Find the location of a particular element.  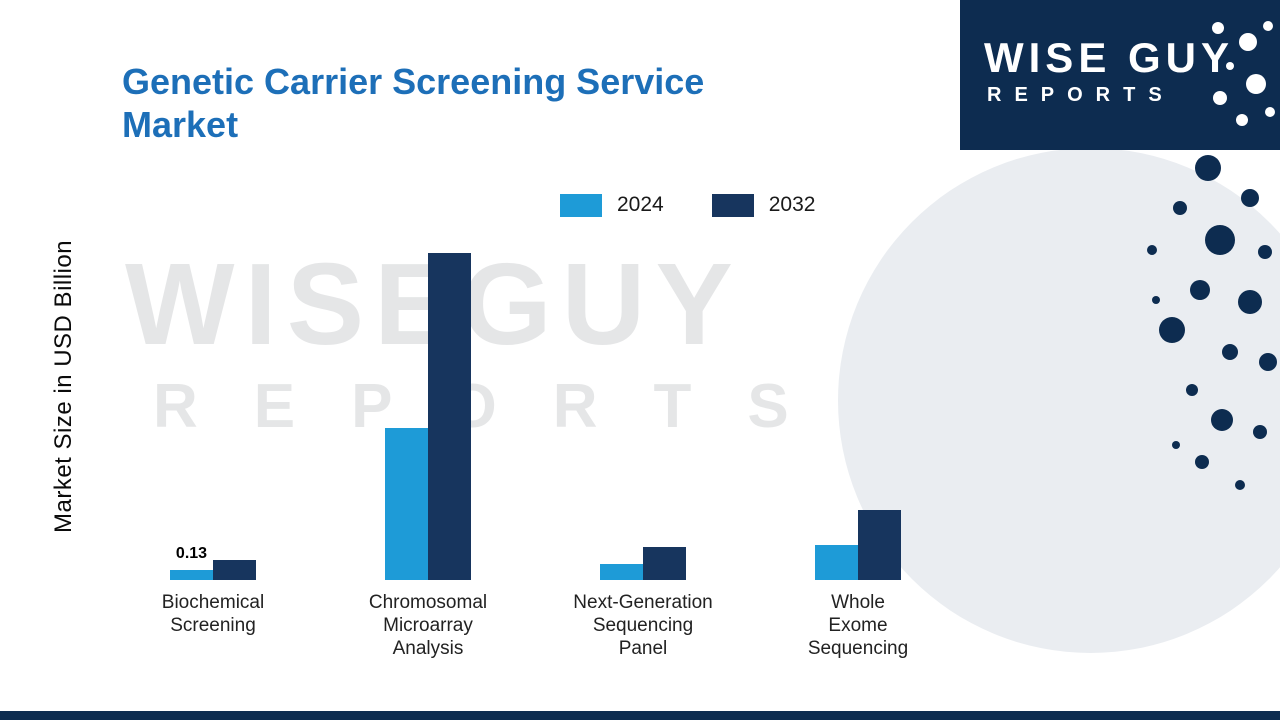

legend-label-2024: 2024 is located at coordinates (640, 204).